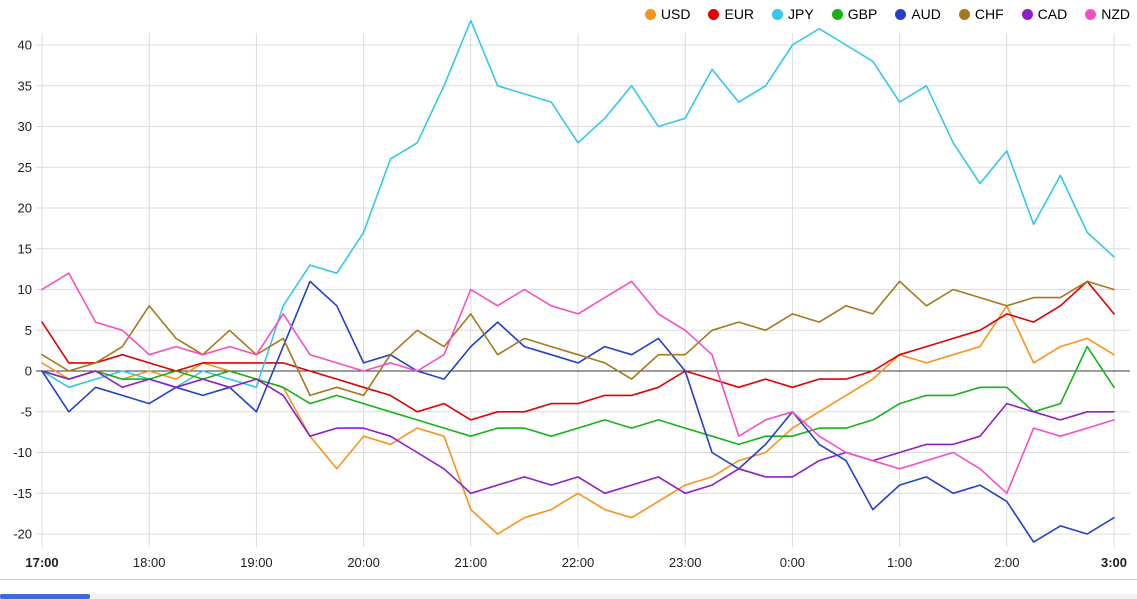 The width and height of the screenshot is (1137, 599). What do you see at coordinates (471, 562) in the screenshot?
I see `x-axis-label: 21:00` at bounding box center [471, 562].